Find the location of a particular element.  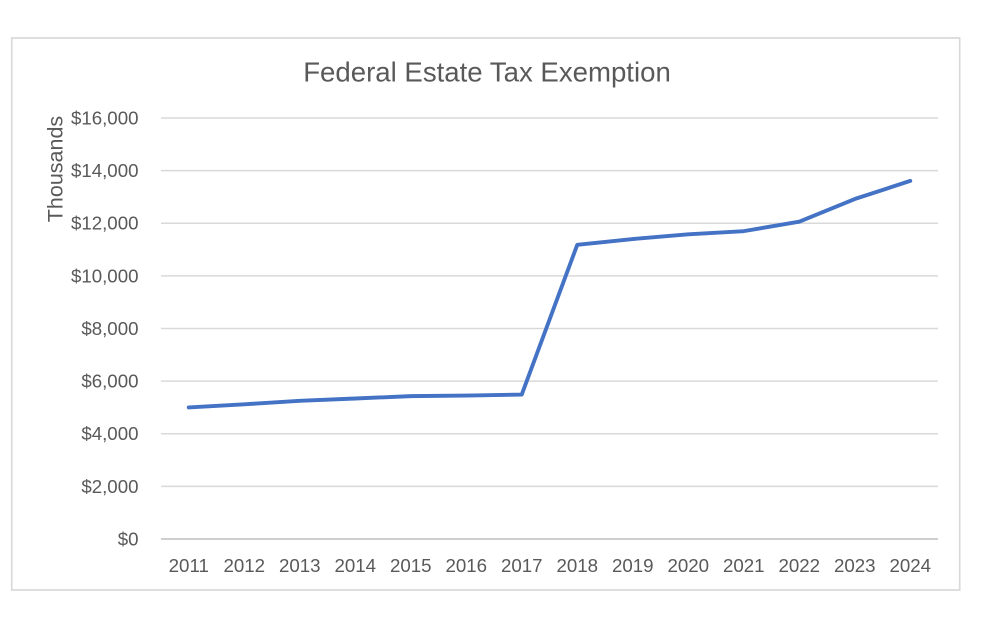

svg-text: 2015 is located at coordinates (411, 565).